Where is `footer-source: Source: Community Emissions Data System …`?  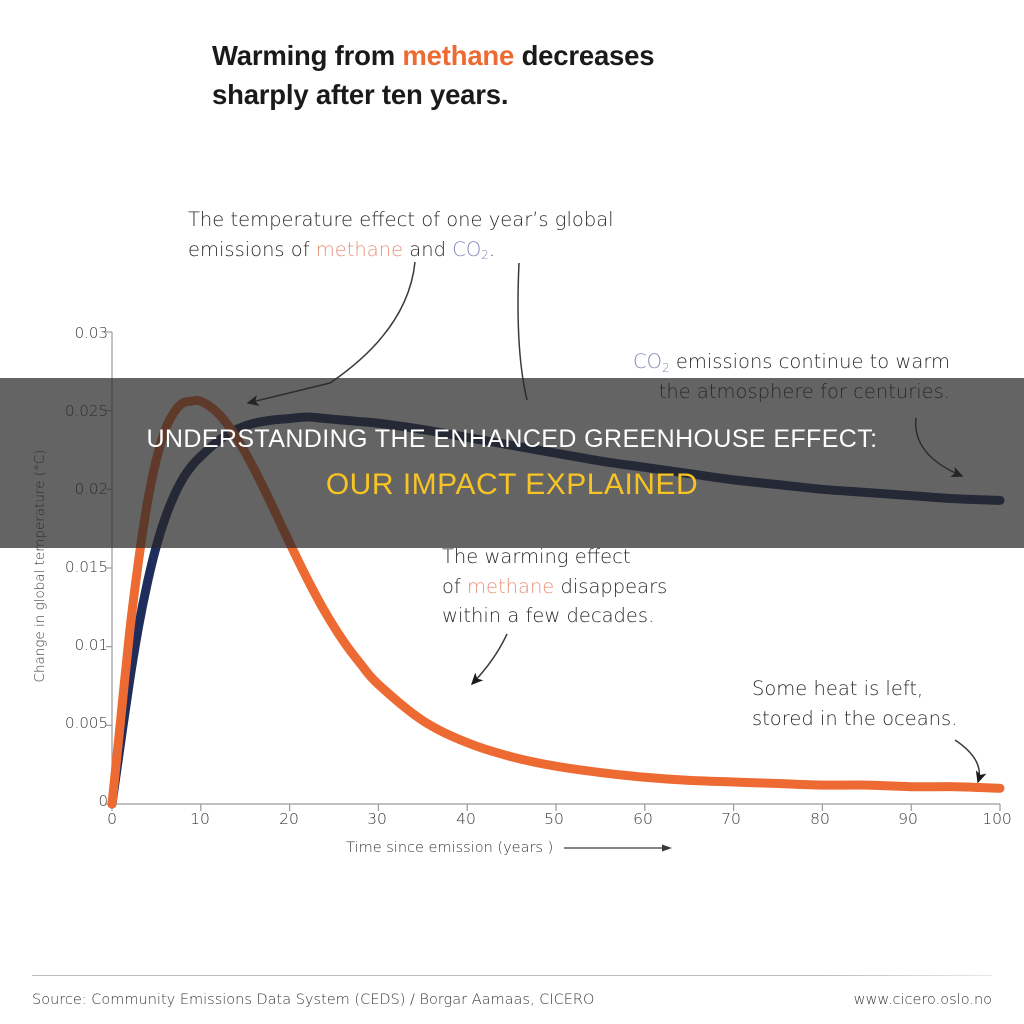
footer-source: Source: Community Emissions Data System … is located at coordinates (313, 1000).